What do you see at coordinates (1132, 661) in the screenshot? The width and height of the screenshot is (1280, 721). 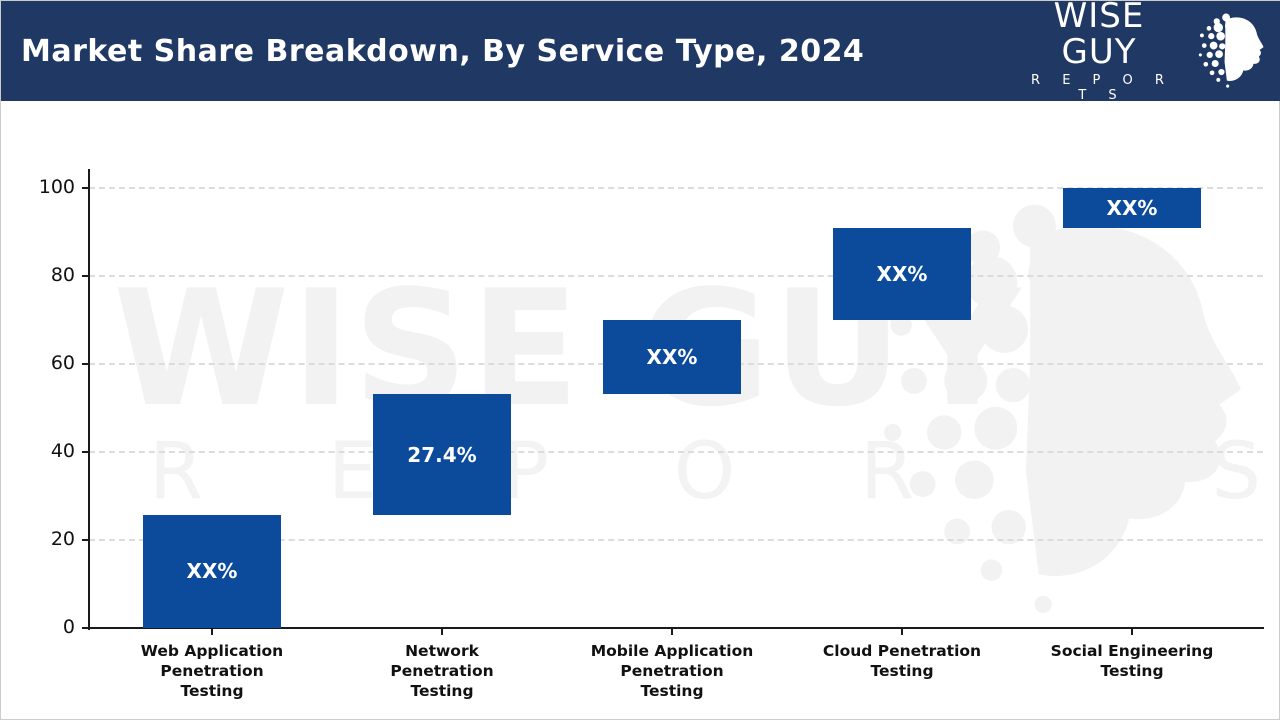 I see `x-category-label-5: Social Engineering Testing` at bounding box center [1132, 661].